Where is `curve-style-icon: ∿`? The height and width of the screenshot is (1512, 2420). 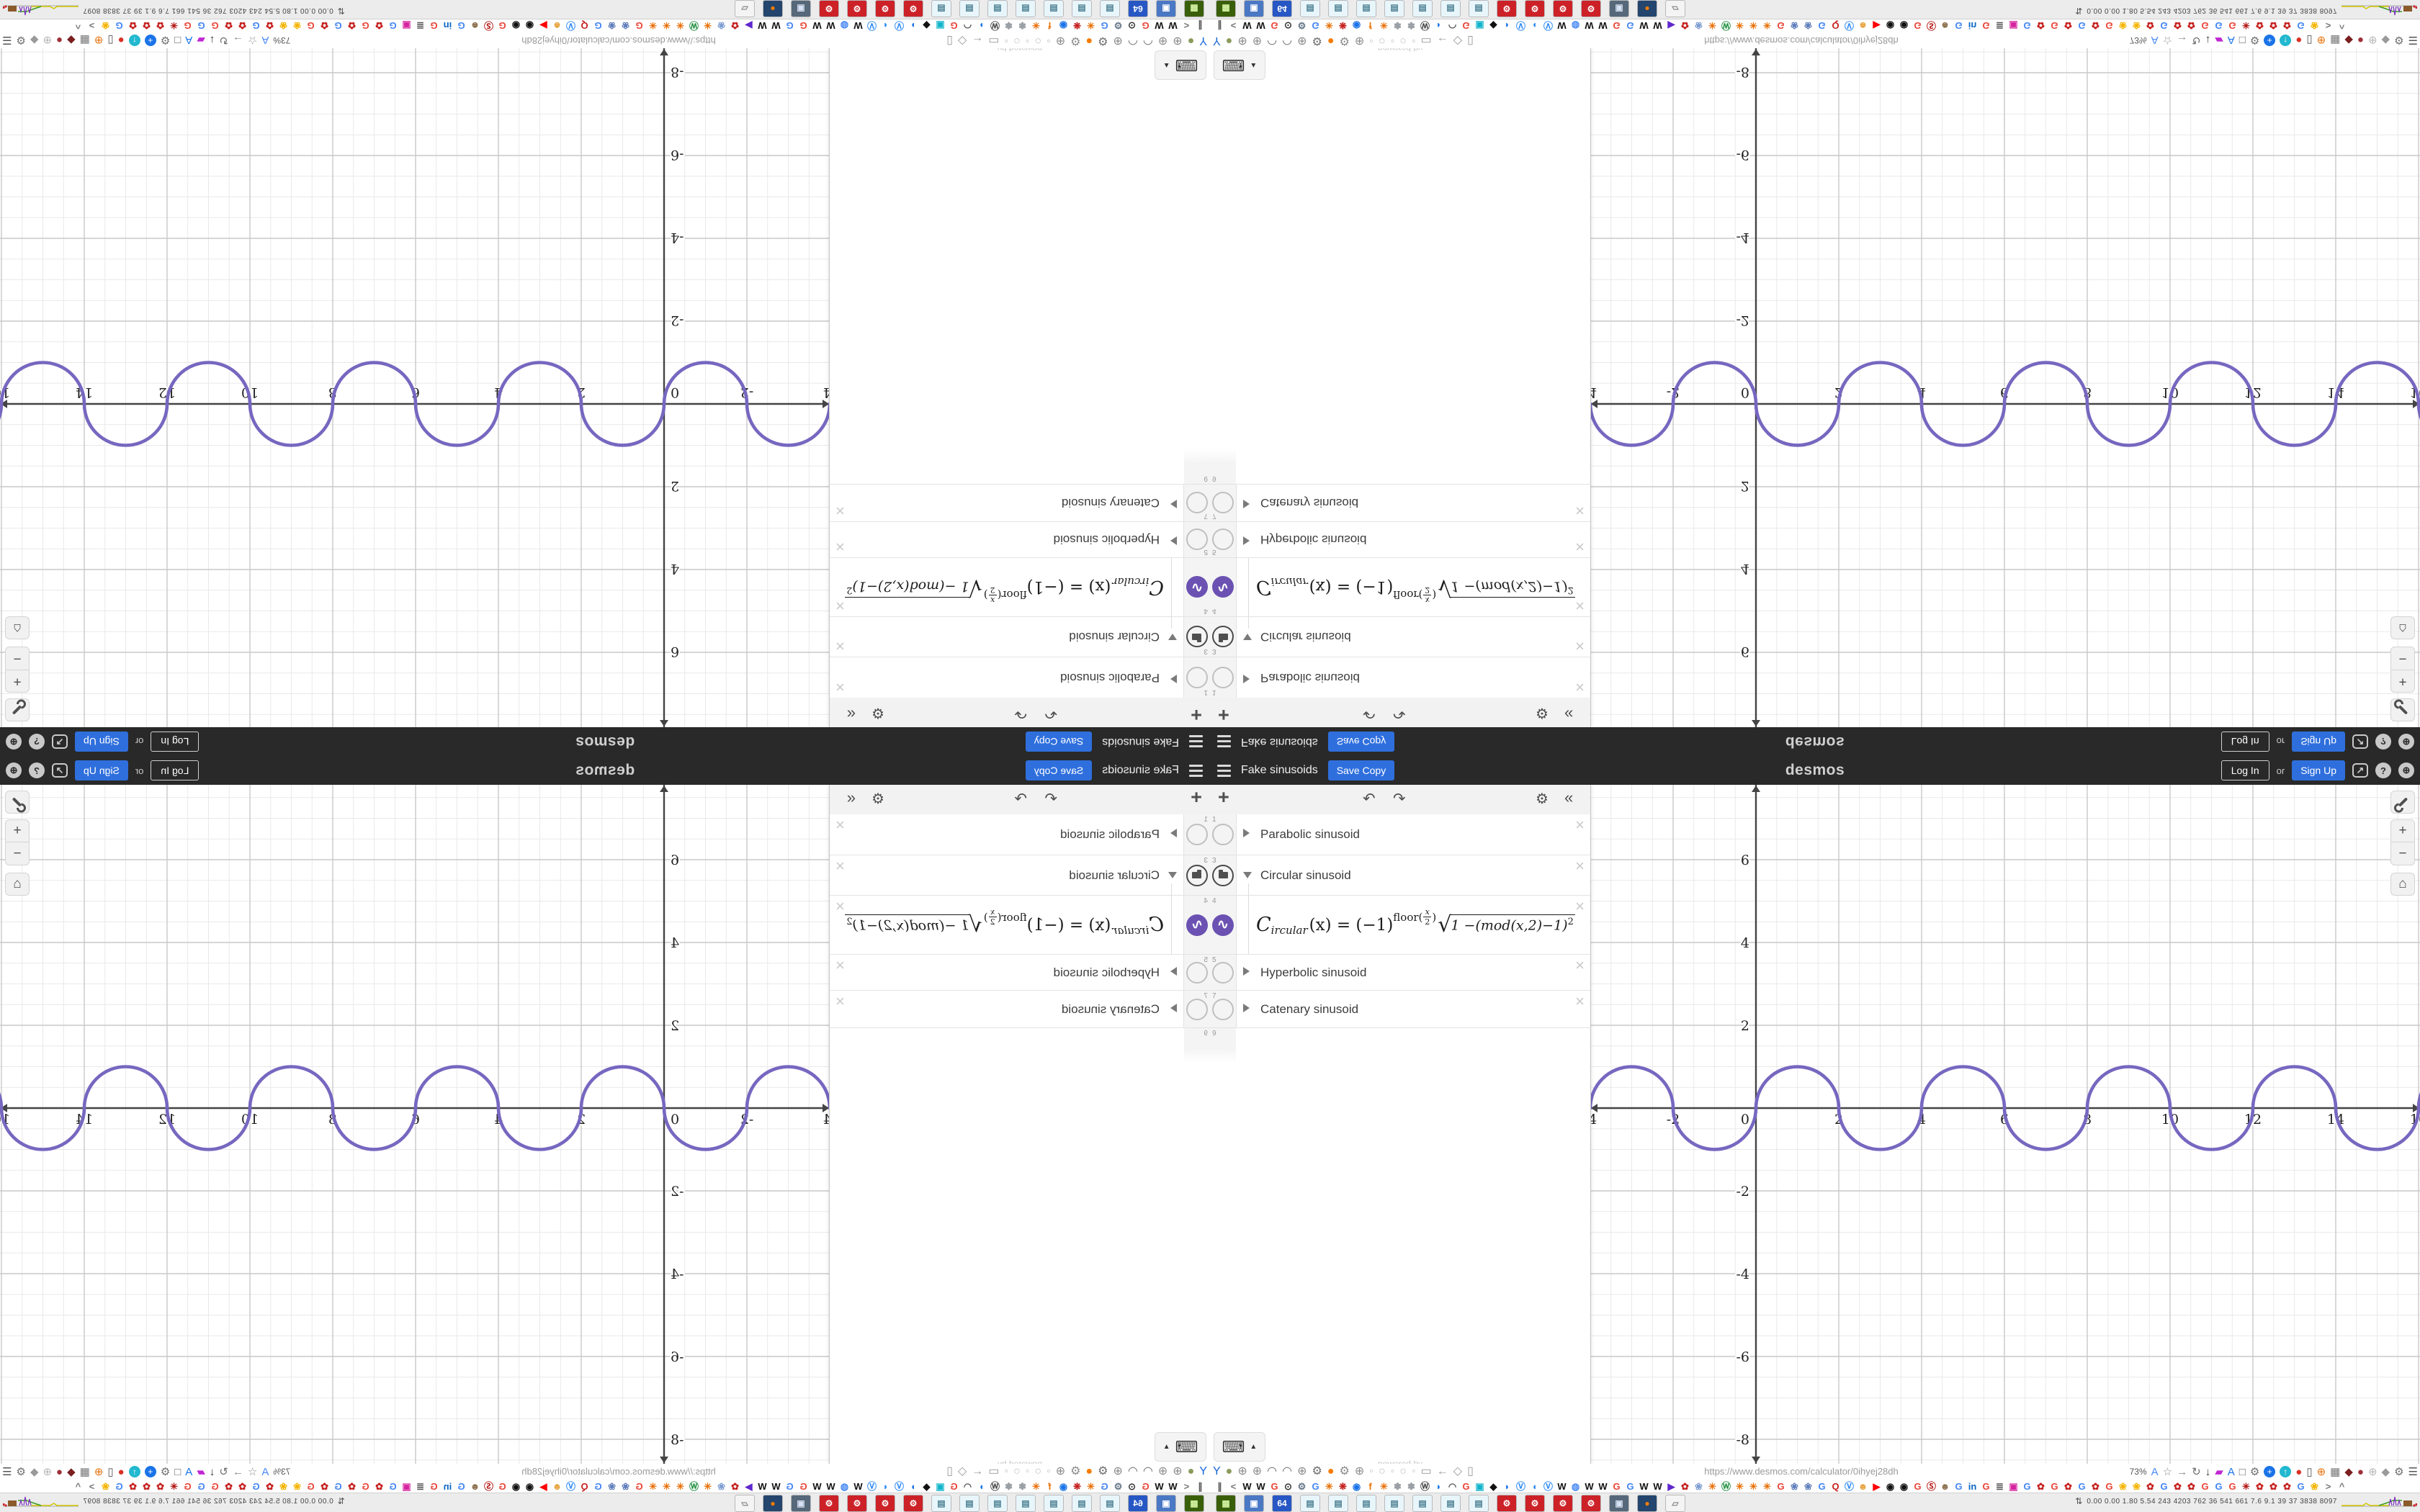 curve-style-icon: ∿ is located at coordinates (1223, 587).